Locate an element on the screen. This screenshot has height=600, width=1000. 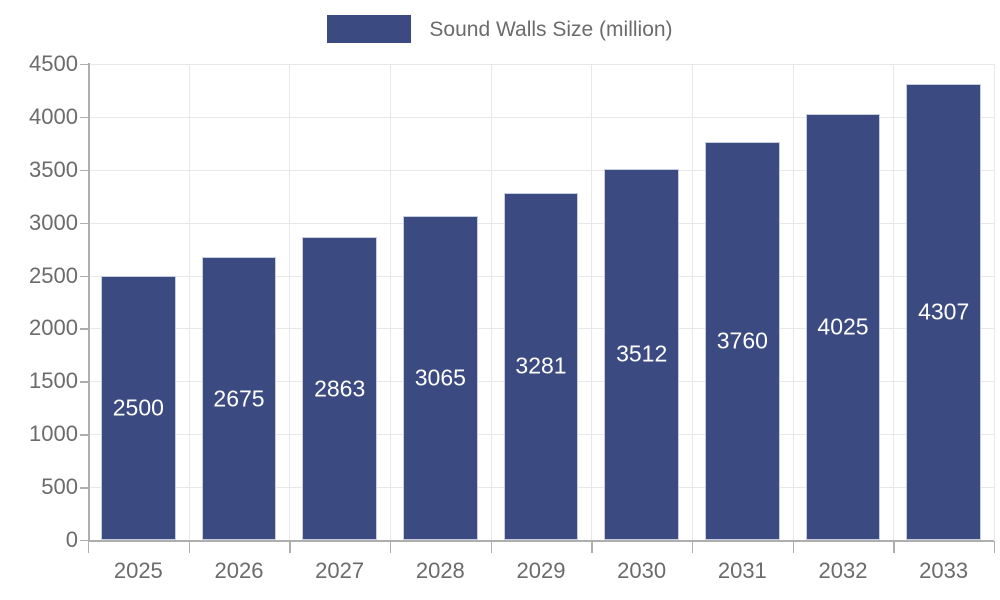
x-tick-label: 2026 is located at coordinates (239, 570).